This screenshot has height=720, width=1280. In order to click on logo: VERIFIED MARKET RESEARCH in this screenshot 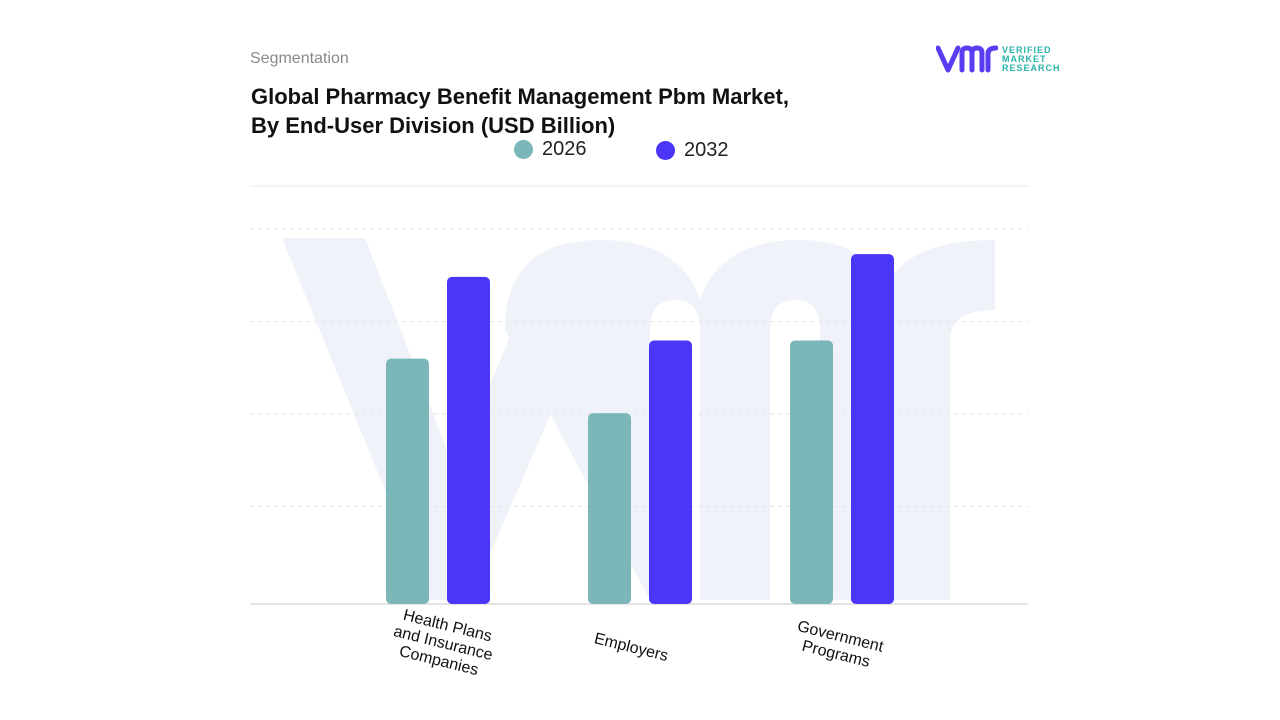, I will do `click(998, 59)`.